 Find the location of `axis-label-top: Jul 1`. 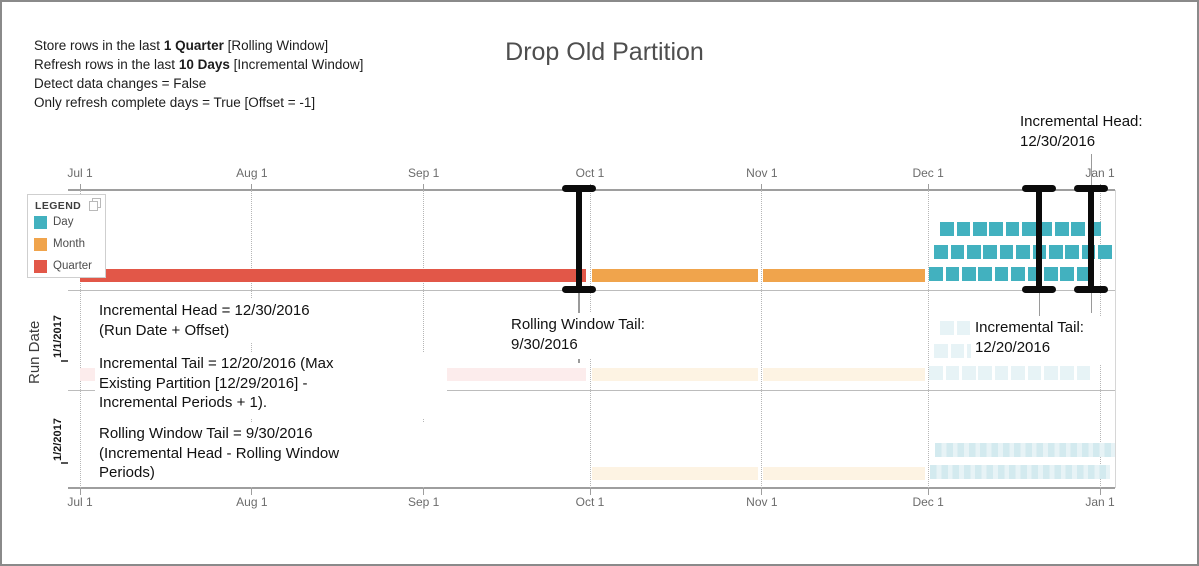

axis-label-top: Jul 1 is located at coordinates (80, 173).